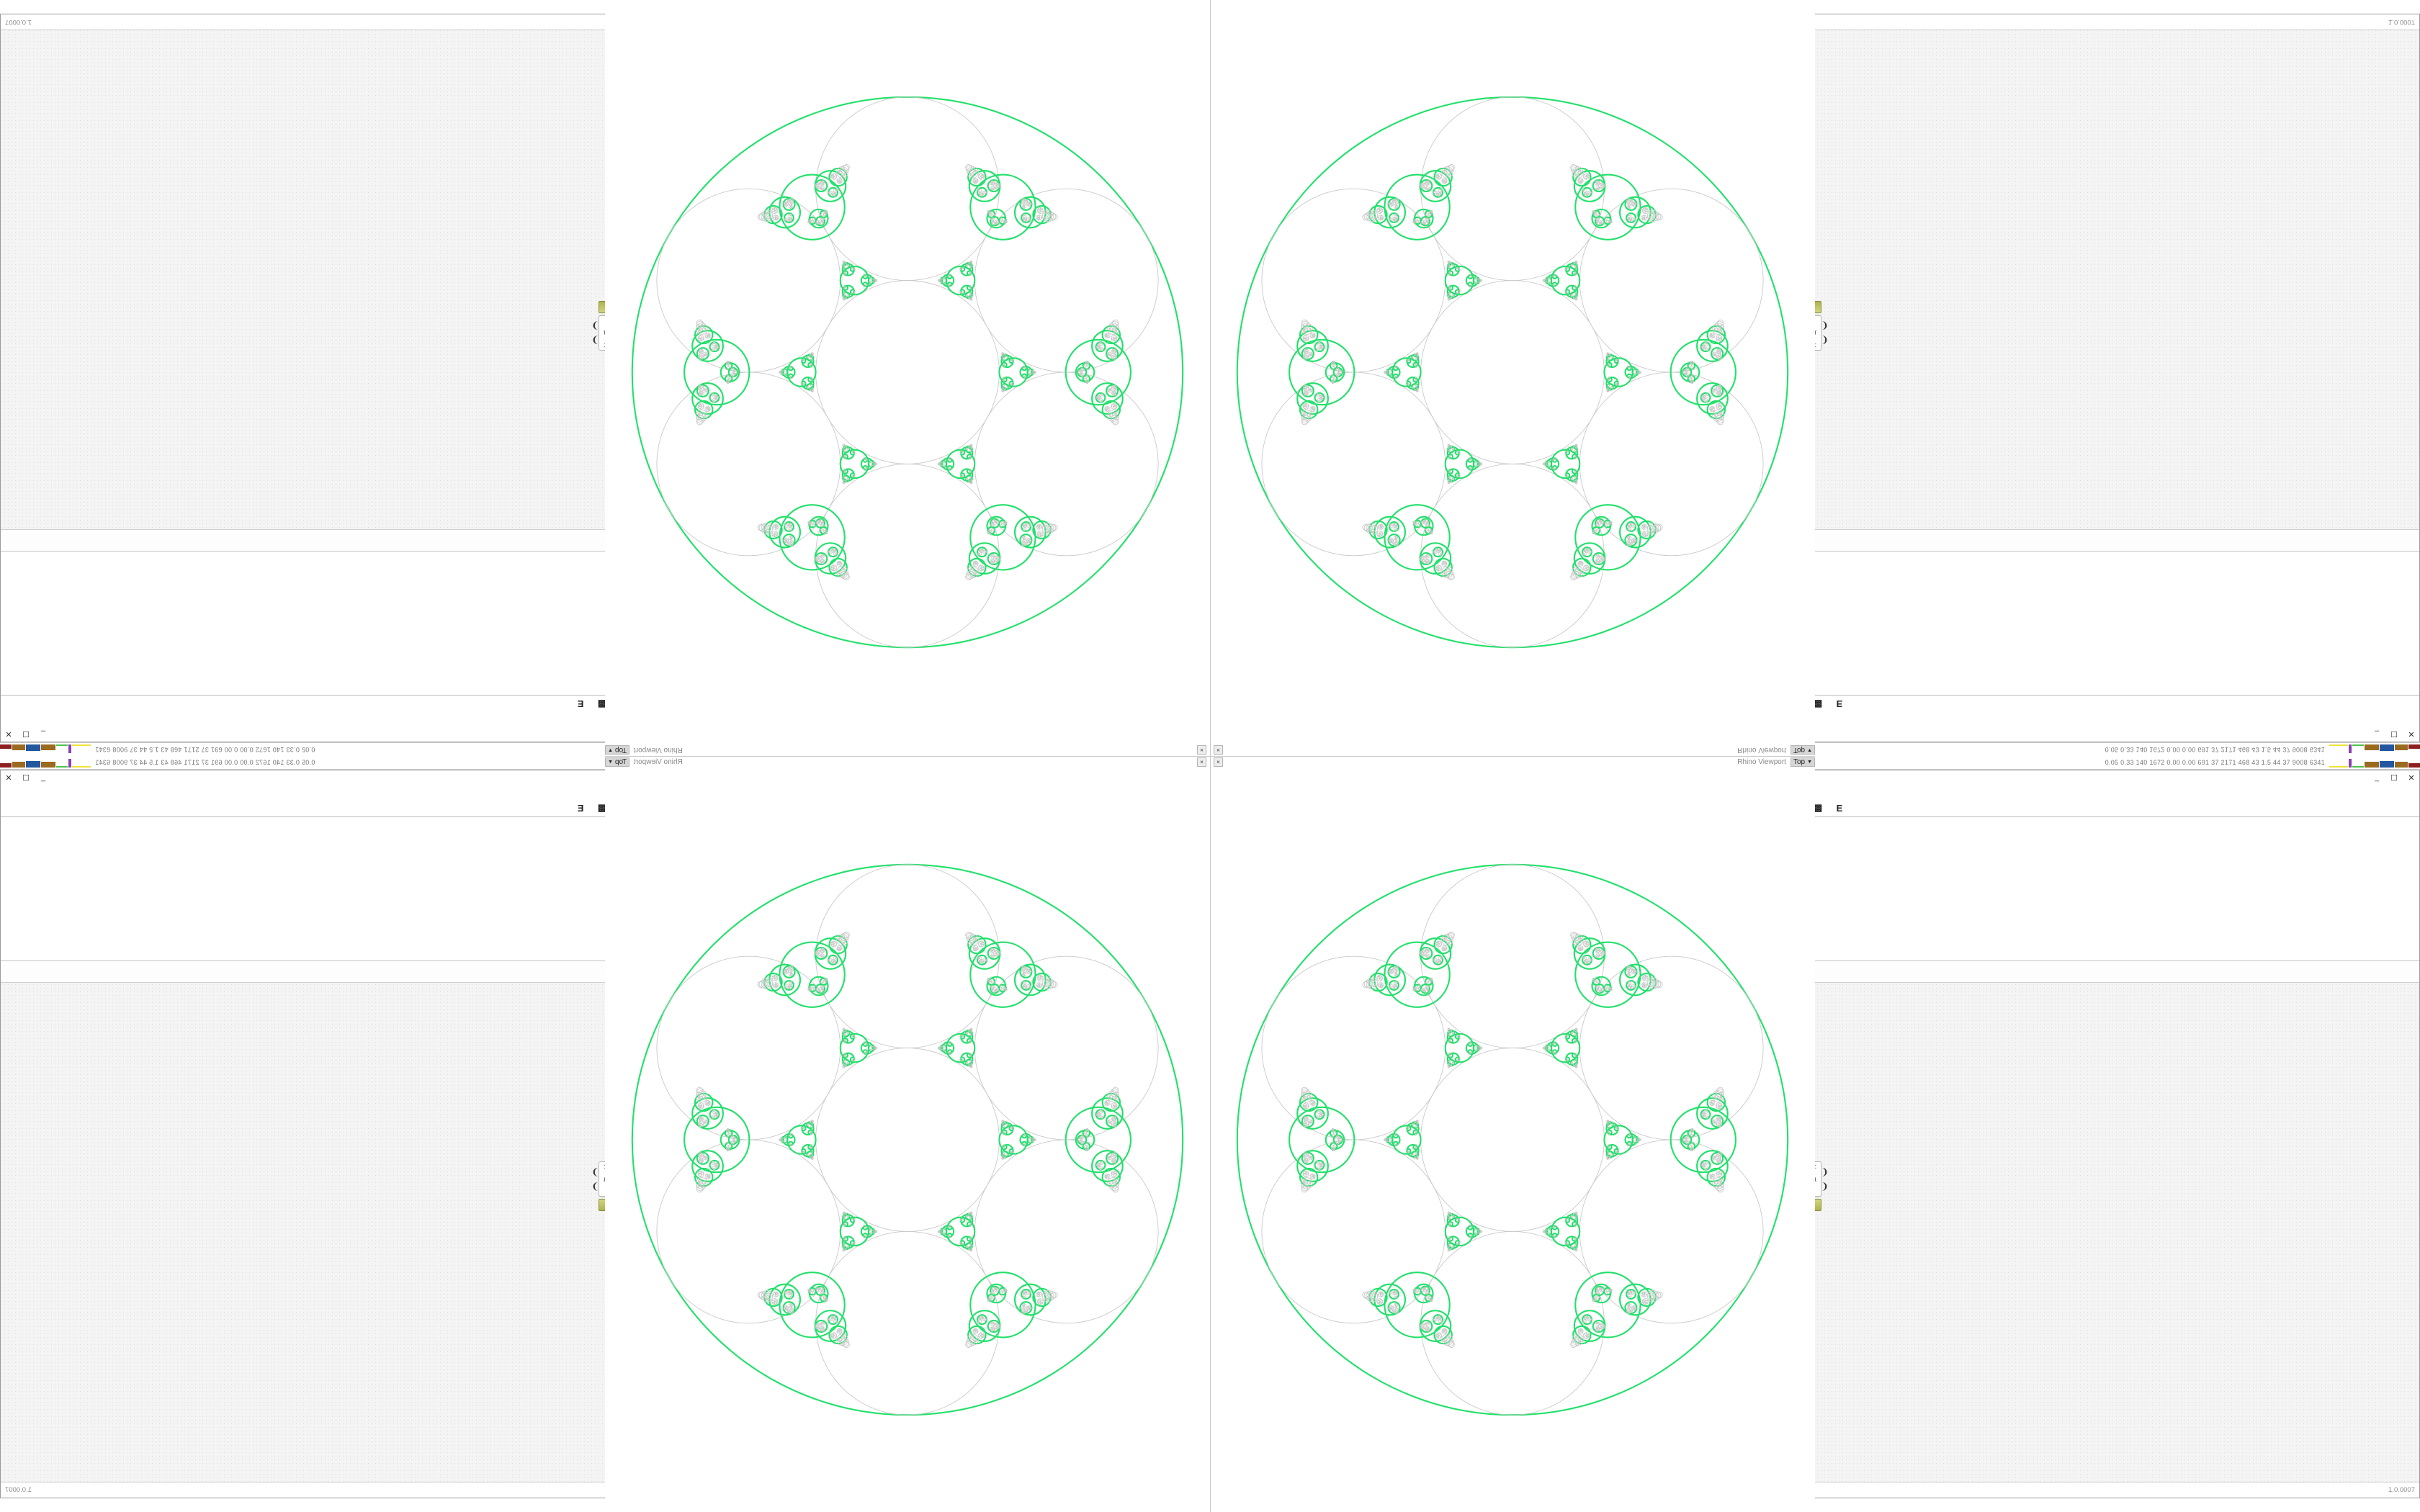 Image resolution: width=2420 pixels, height=1512 pixels. What do you see at coordinates (1818, 807) in the screenshot?
I see `ribbon-tab-26: ▩` at bounding box center [1818, 807].